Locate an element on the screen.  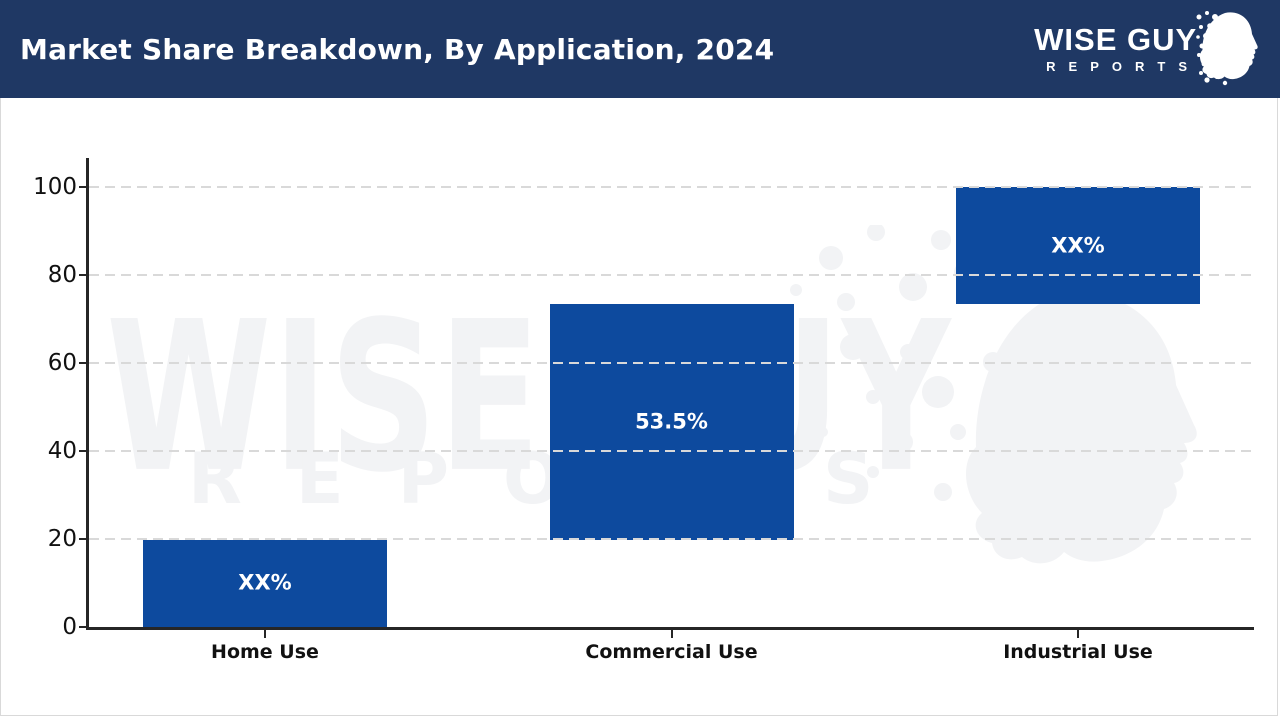
x-axis-line is located at coordinates (670, 628).